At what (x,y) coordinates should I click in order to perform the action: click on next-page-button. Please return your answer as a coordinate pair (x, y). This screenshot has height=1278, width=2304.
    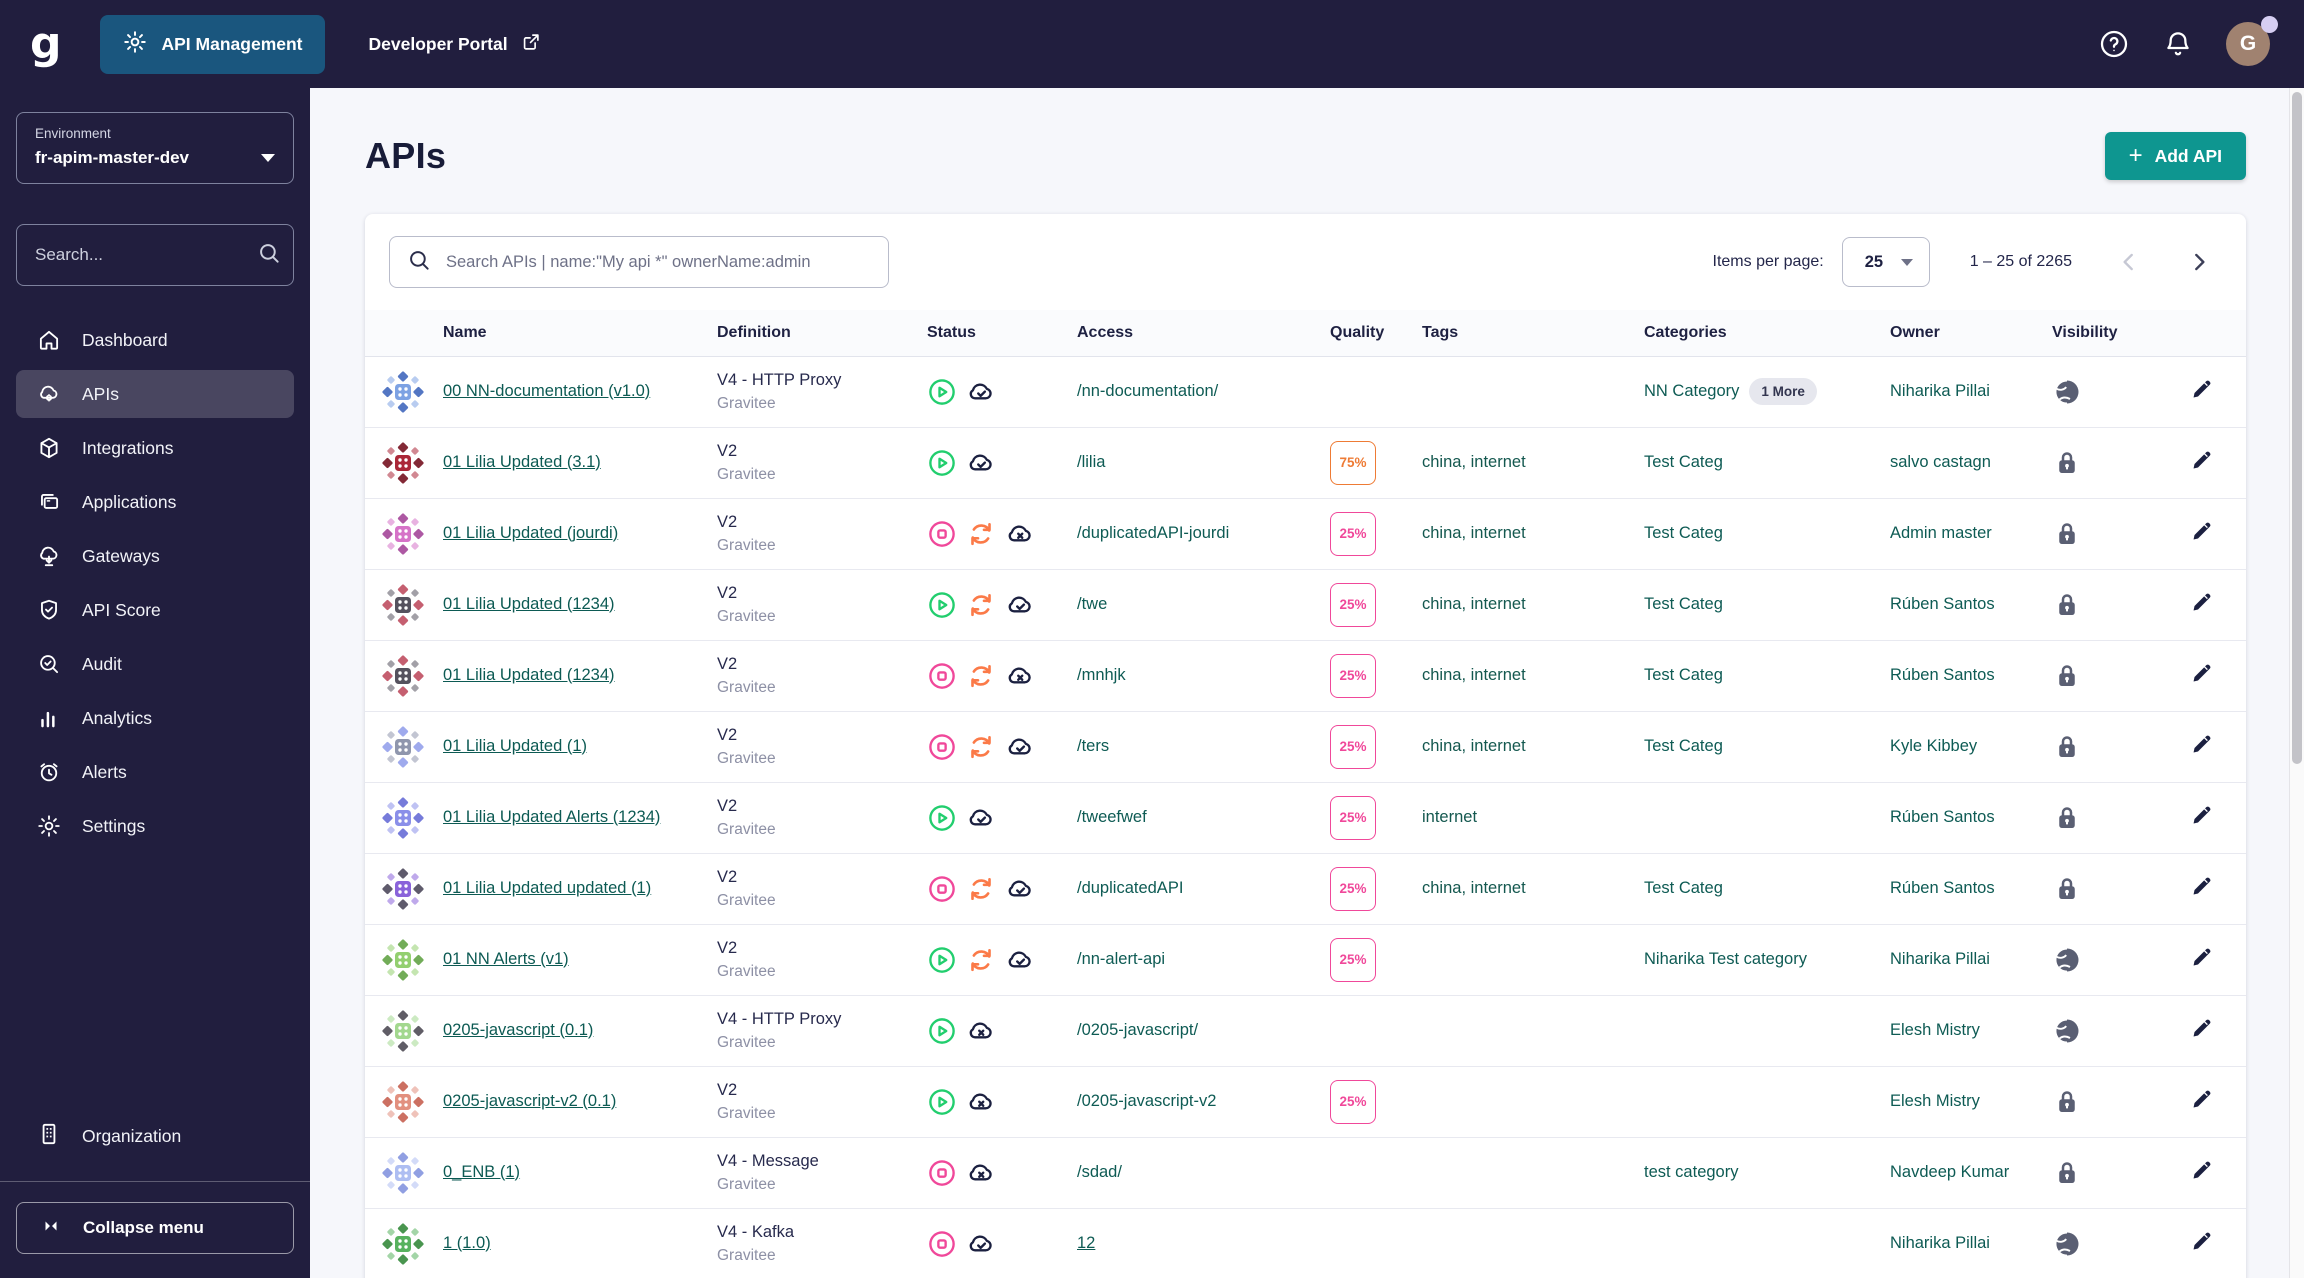
    Looking at the image, I should click on (2199, 262).